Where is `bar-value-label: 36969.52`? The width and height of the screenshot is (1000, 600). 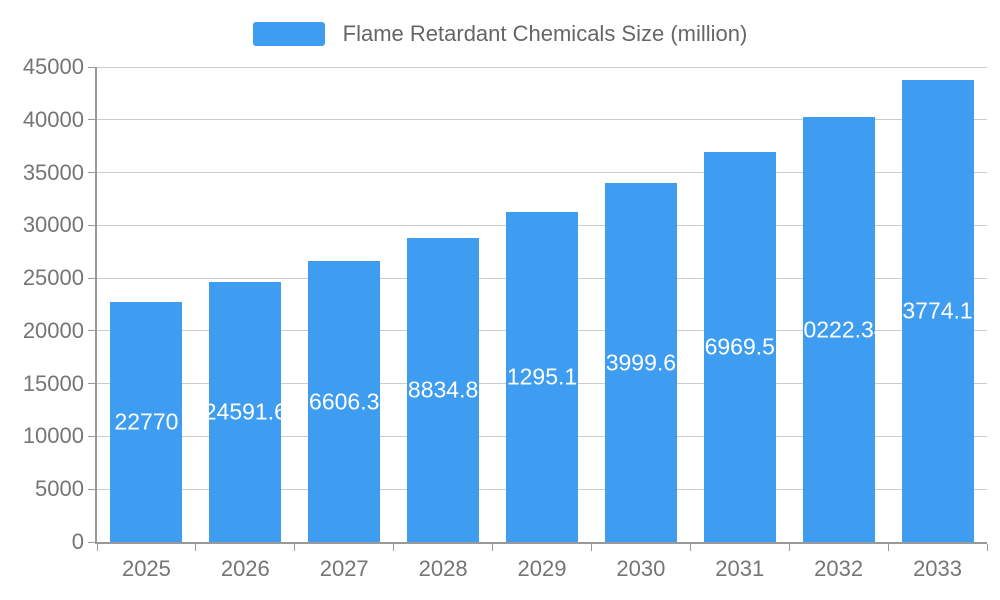 bar-value-label: 36969.52 is located at coordinates (740, 346).